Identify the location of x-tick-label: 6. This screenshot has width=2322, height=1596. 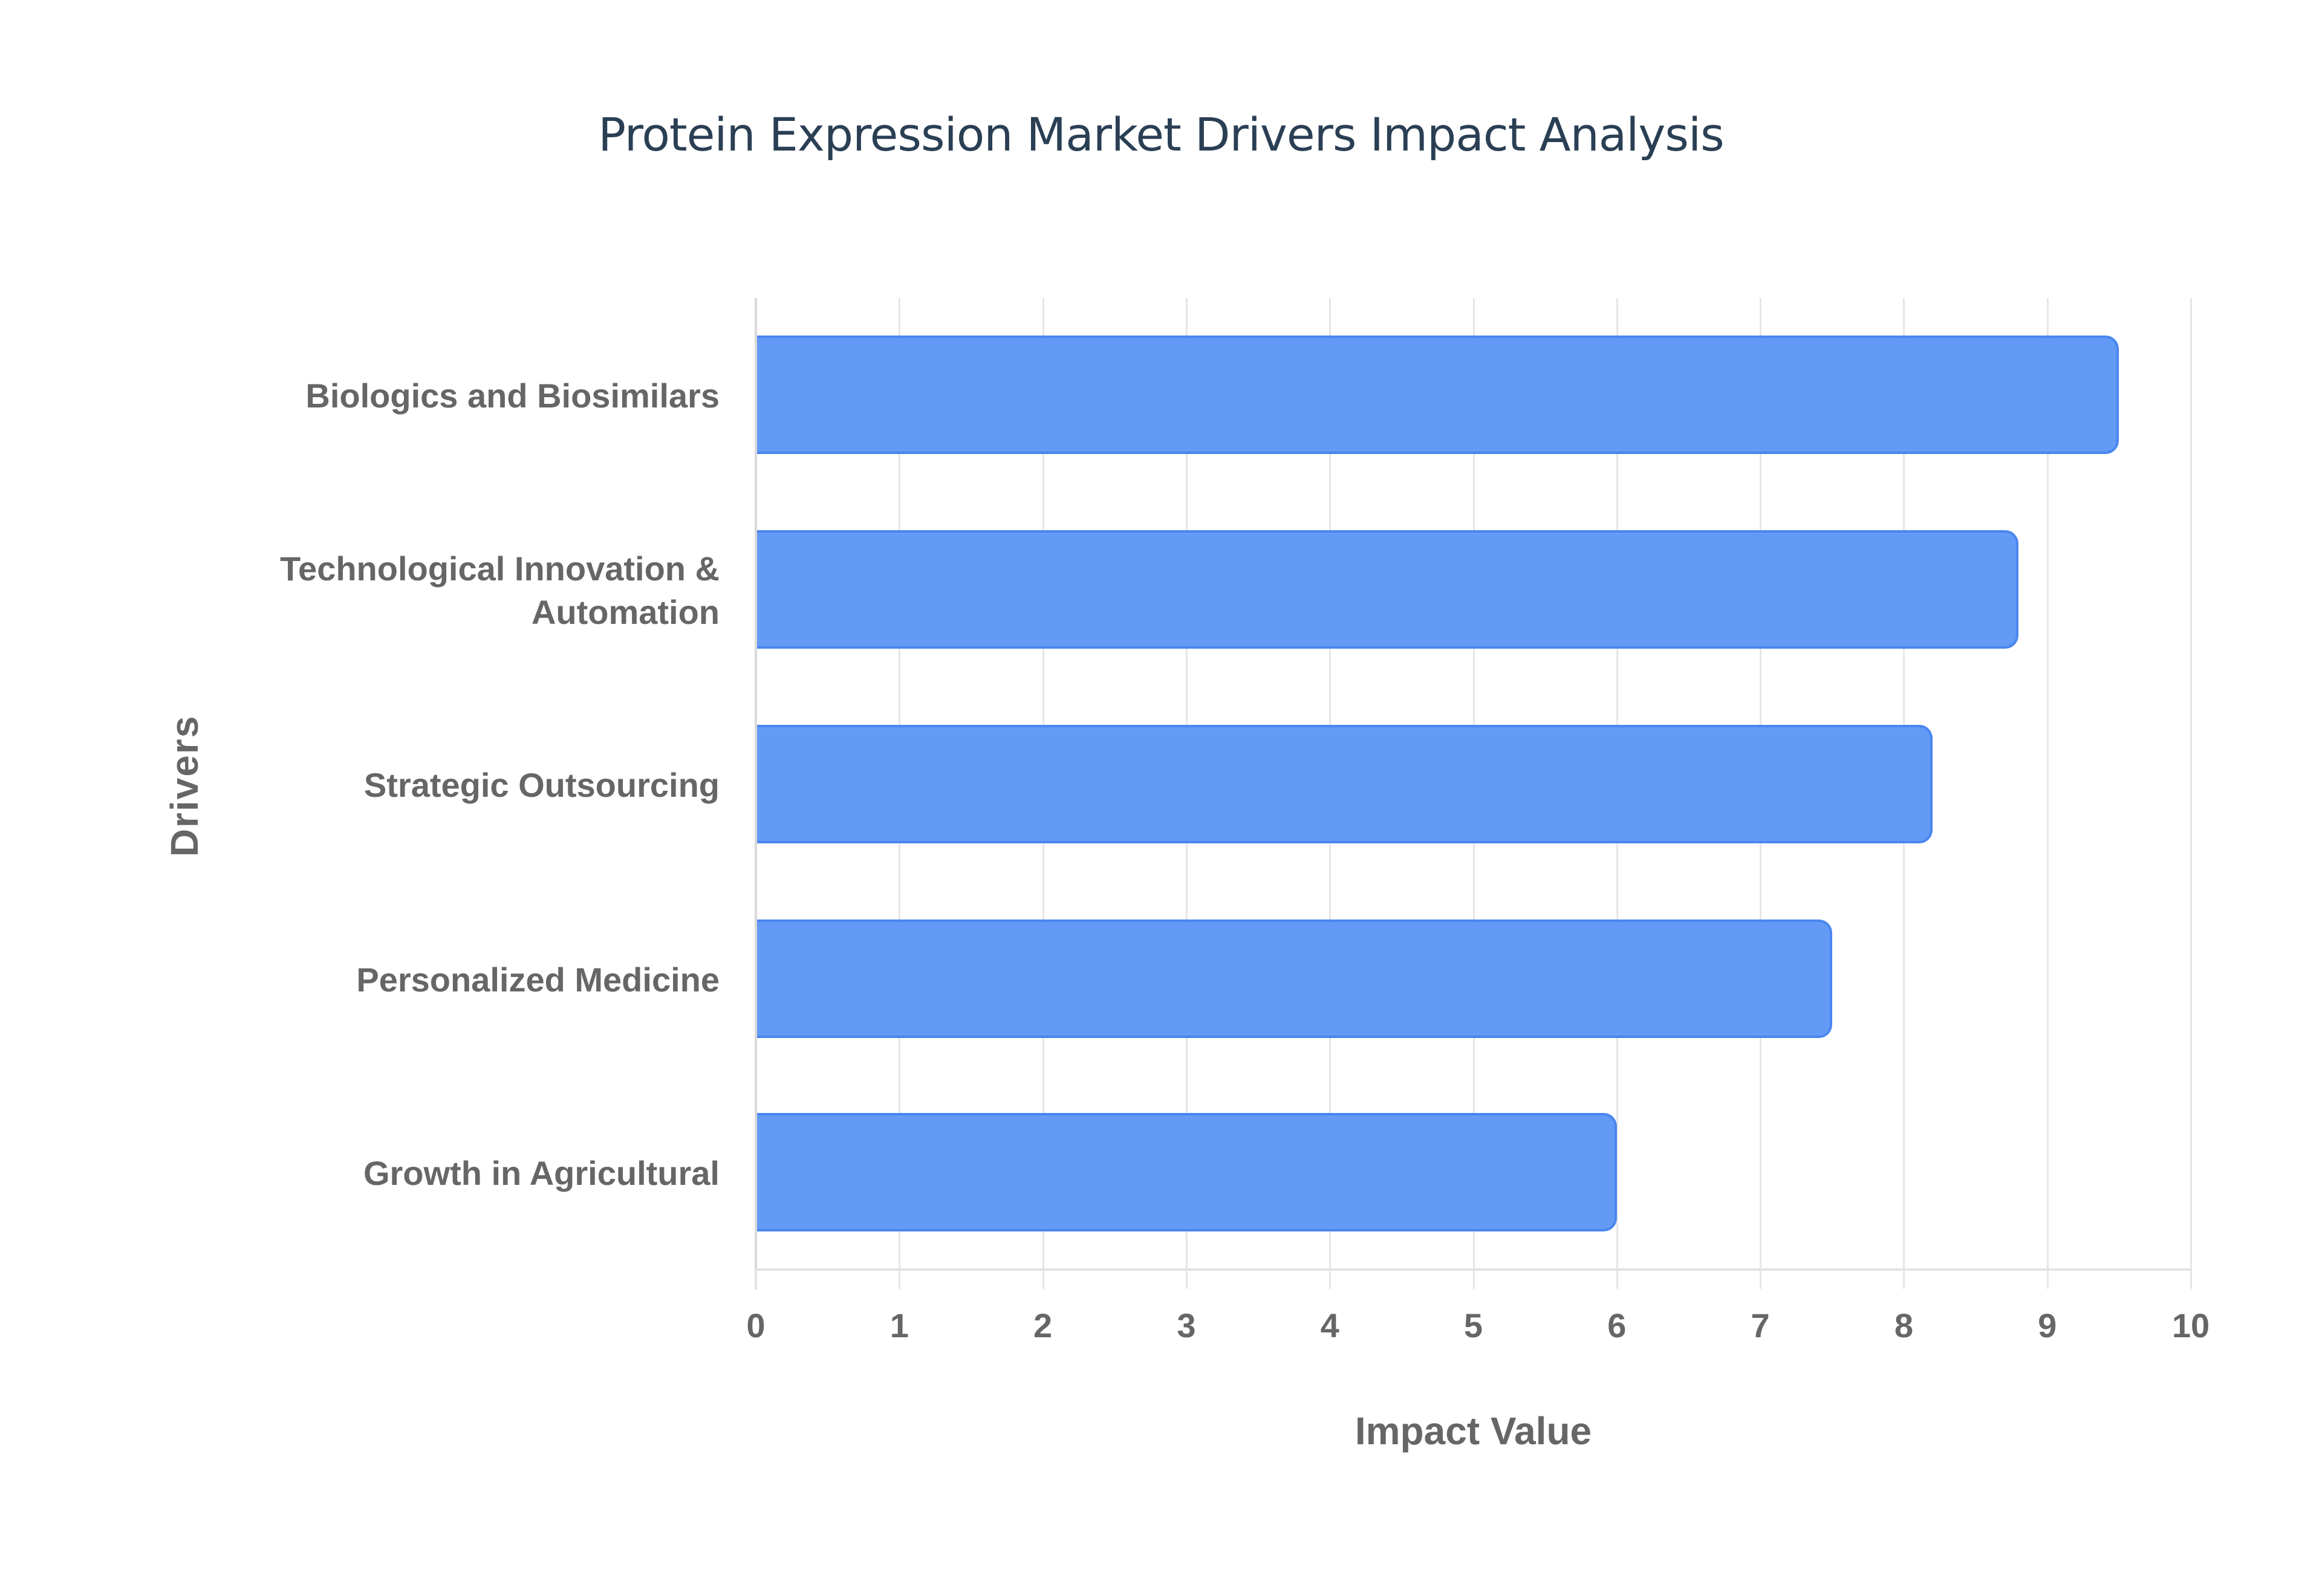
(1617, 1325).